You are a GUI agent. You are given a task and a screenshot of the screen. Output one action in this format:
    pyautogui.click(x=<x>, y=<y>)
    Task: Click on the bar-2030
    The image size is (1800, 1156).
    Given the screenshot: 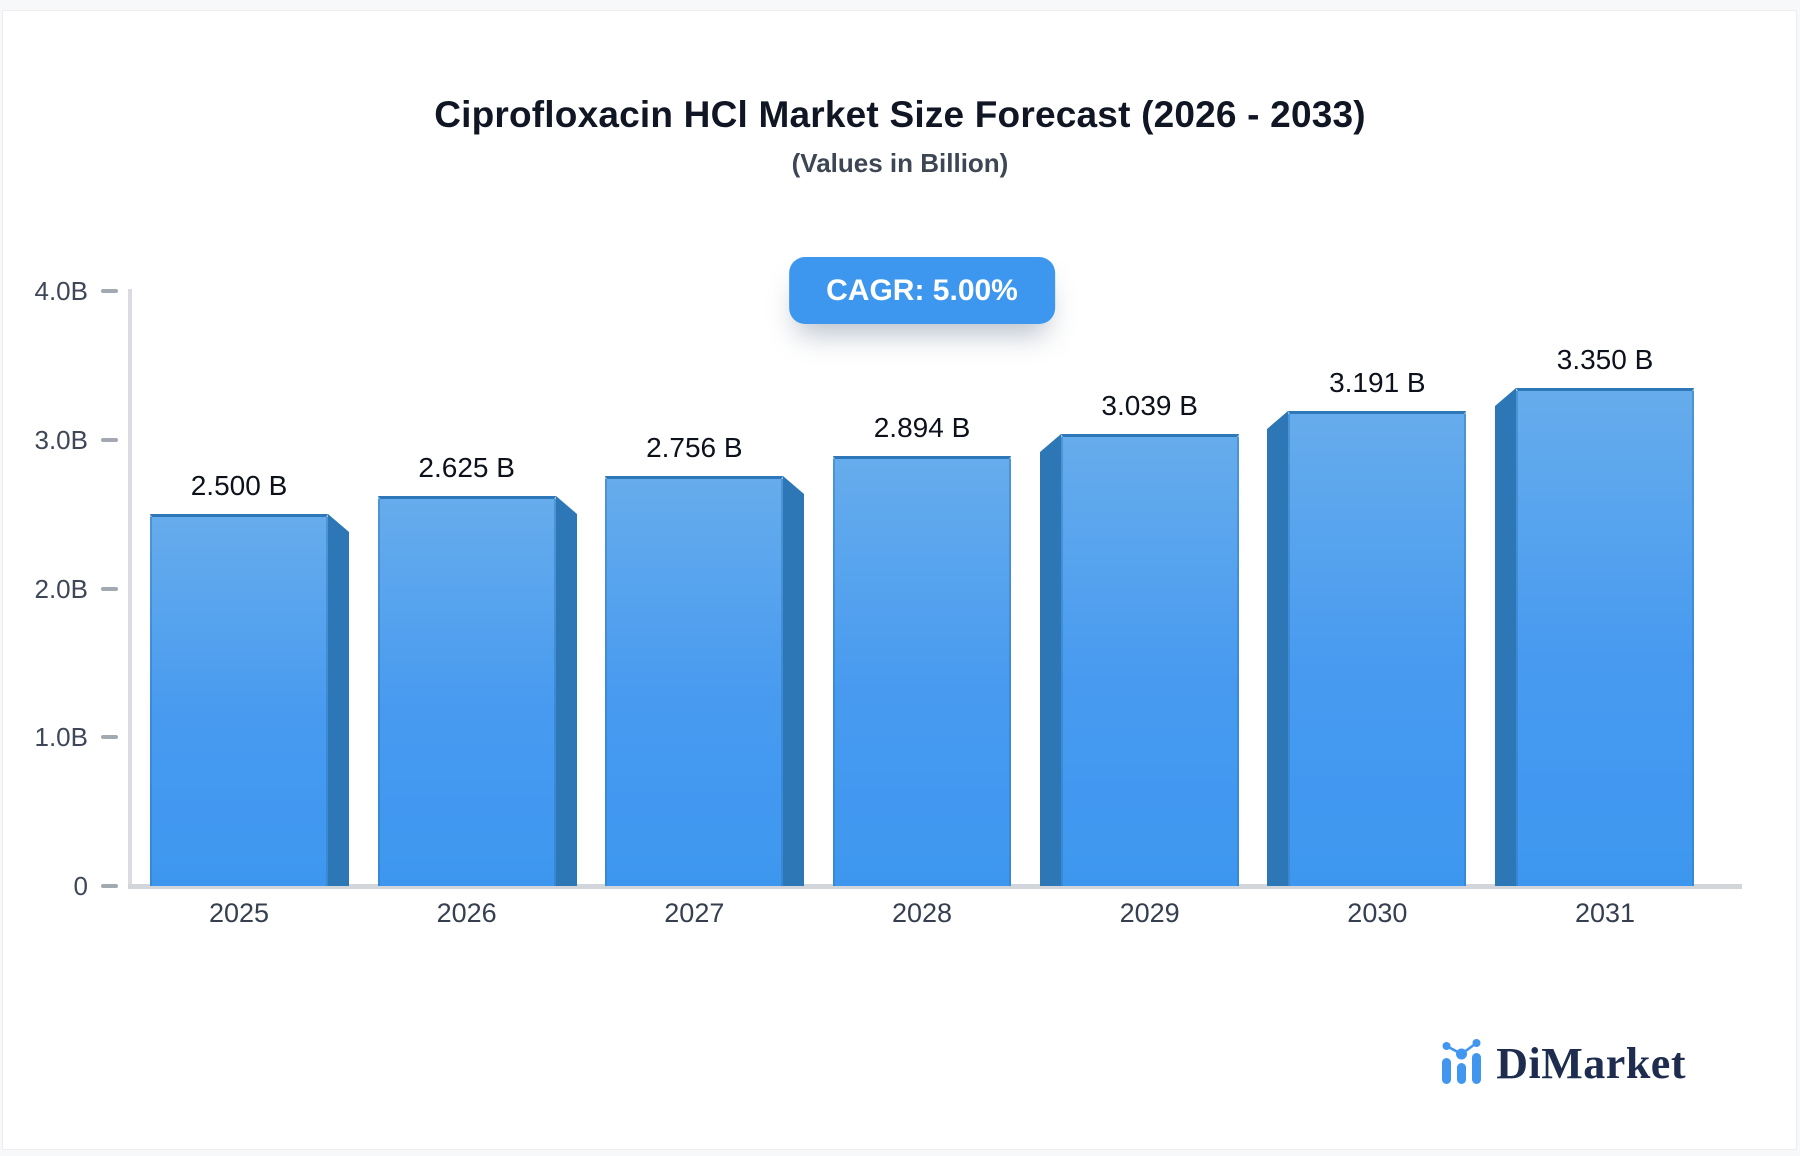 What is the action you would take?
    pyautogui.click(x=1377, y=648)
    